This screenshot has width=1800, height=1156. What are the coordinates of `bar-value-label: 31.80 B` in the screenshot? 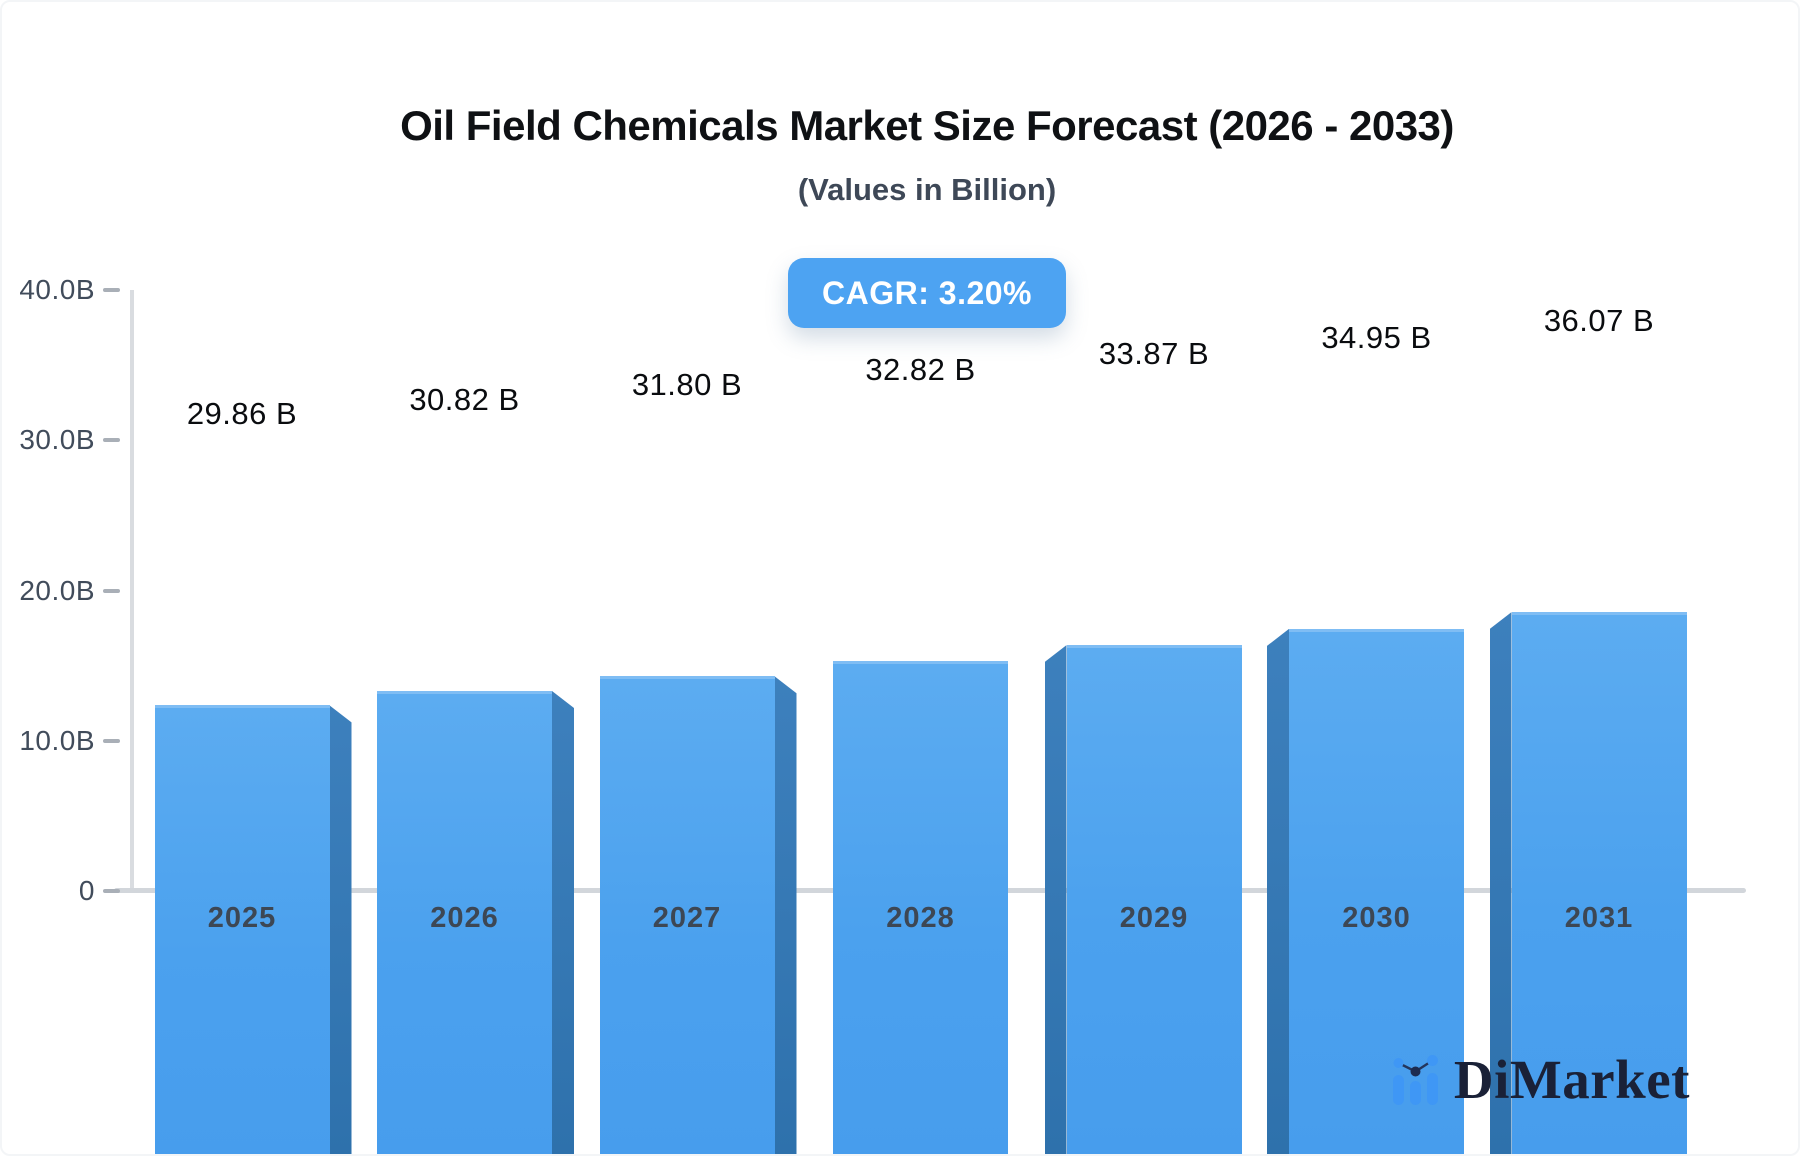 It's located at (687, 385).